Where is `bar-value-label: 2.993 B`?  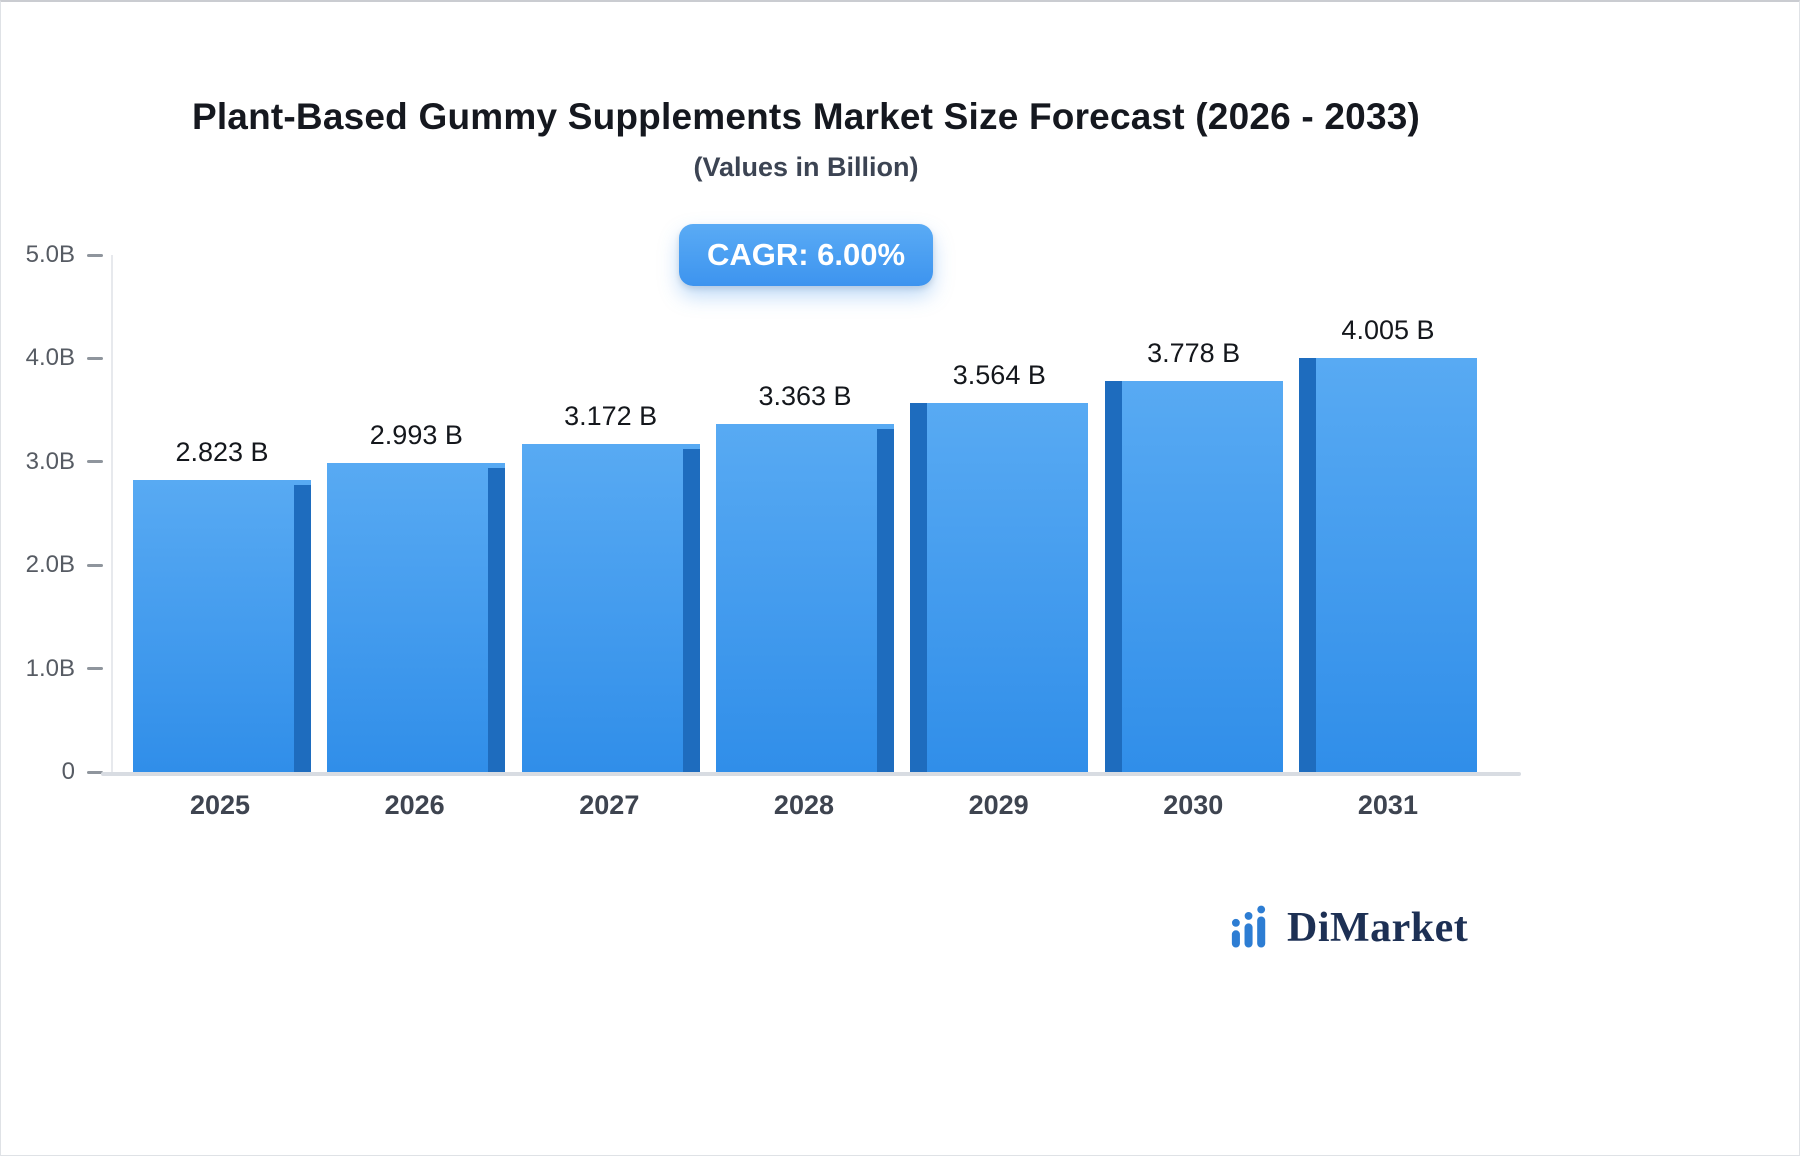 bar-value-label: 2.993 B is located at coordinates (416, 435).